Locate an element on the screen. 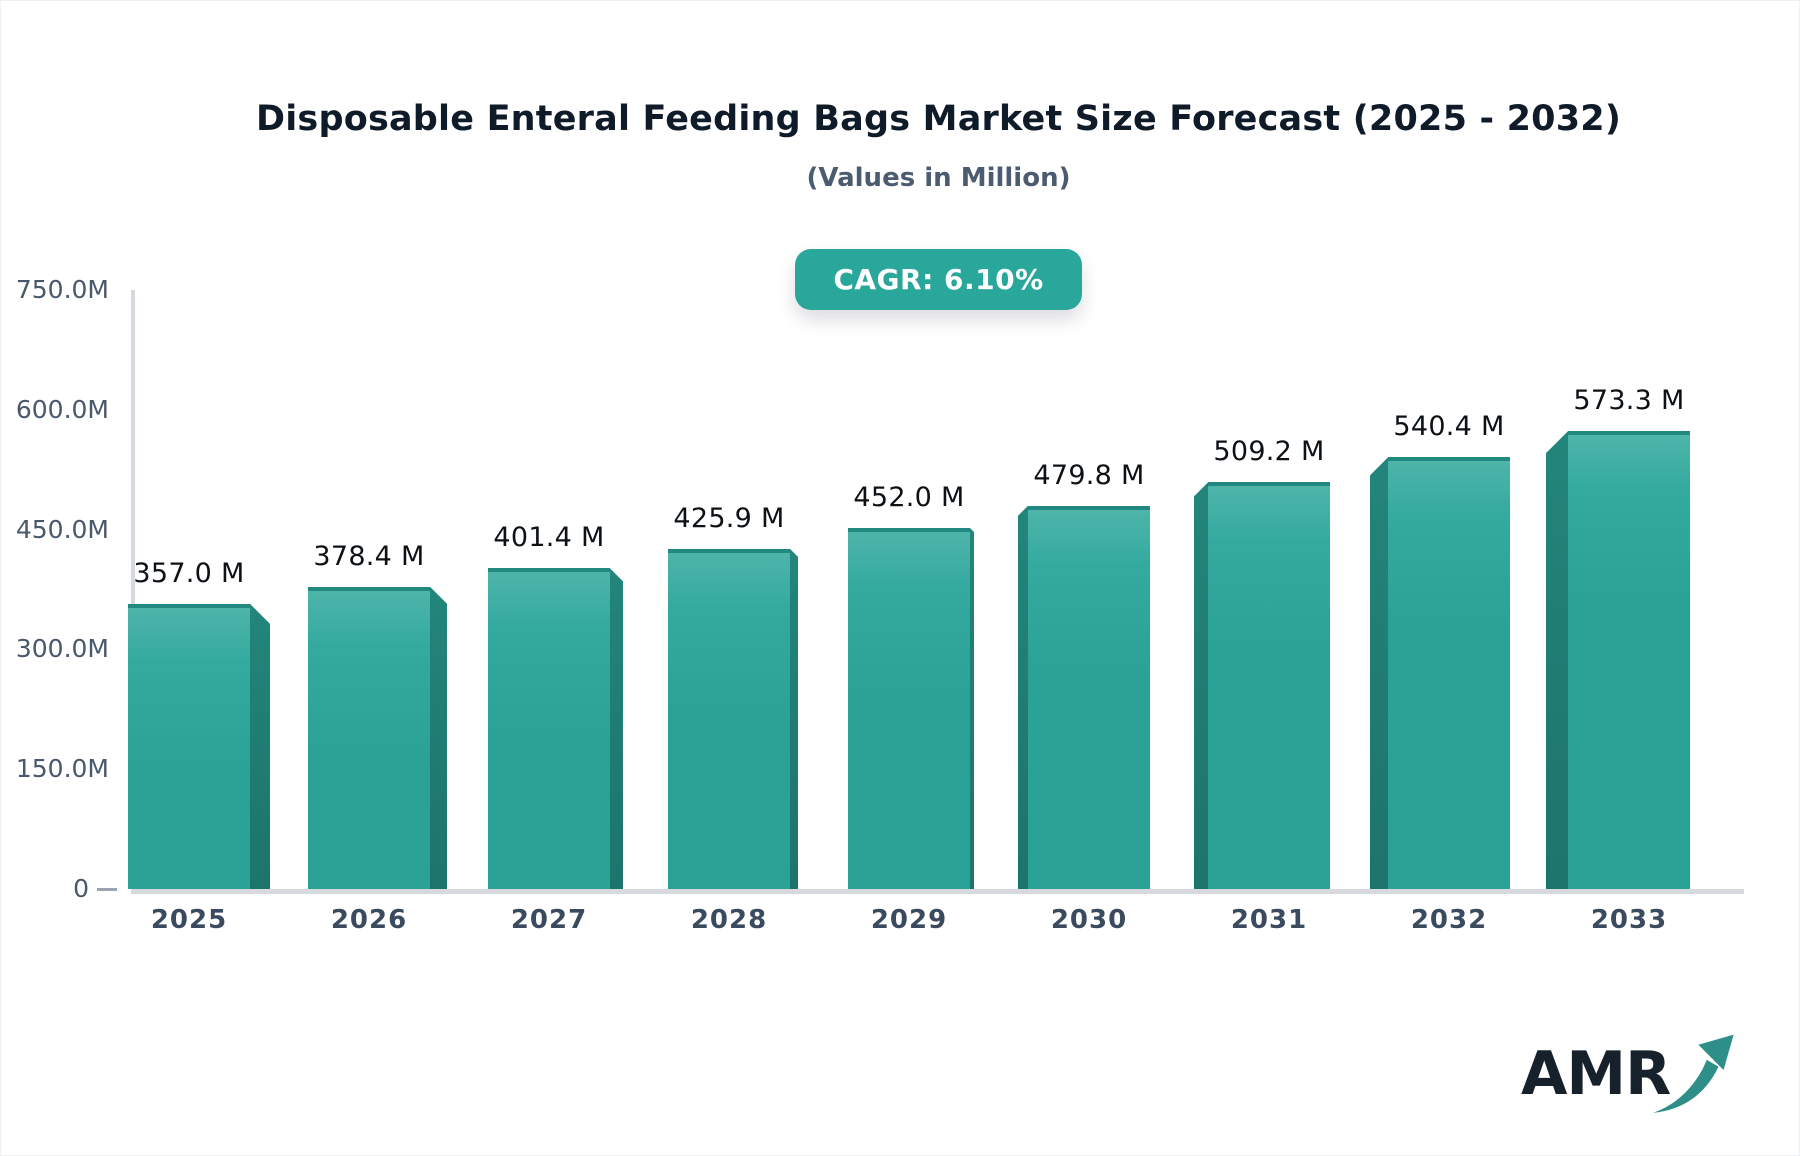  x-axis-label: 2033 is located at coordinates (1629, 920).